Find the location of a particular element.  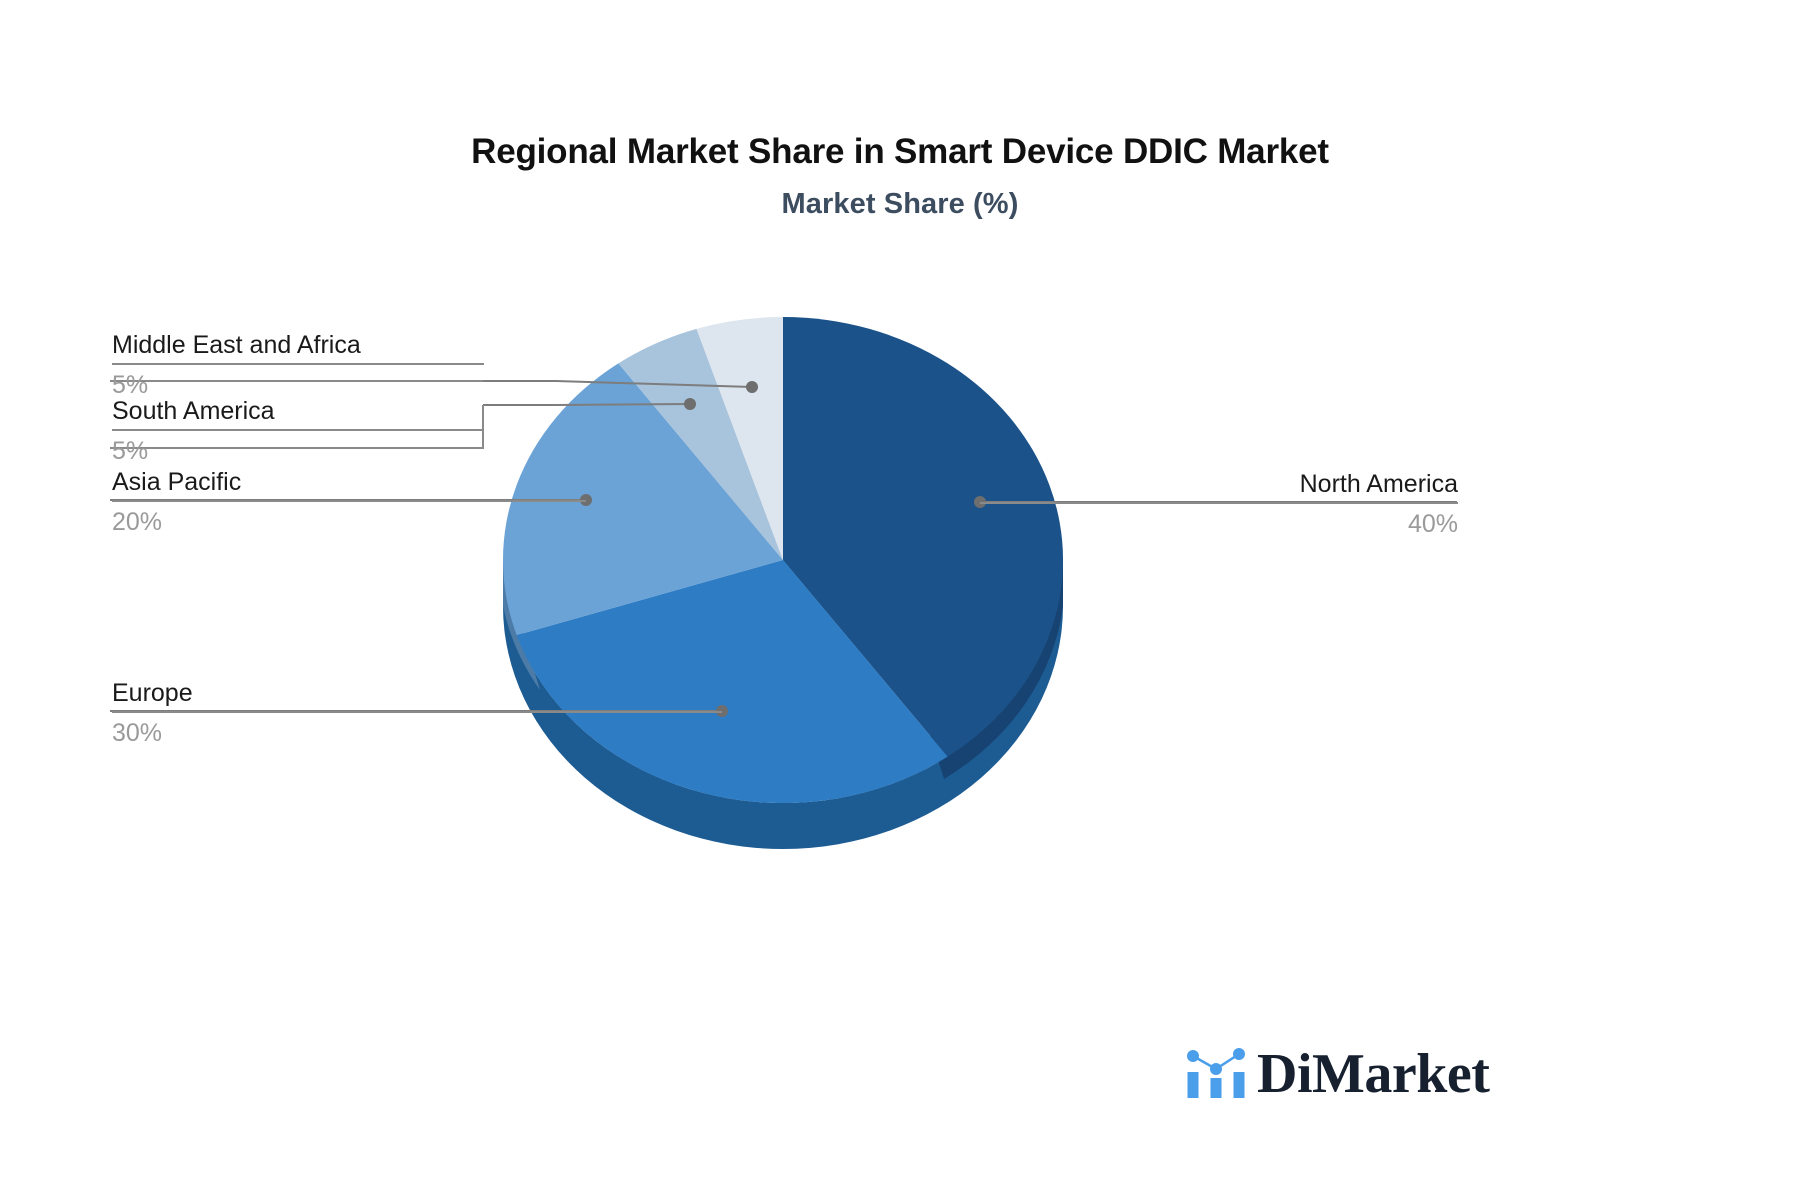

callout-value-middle-east-and-africa: 5% is located at coordinates (130, 385).